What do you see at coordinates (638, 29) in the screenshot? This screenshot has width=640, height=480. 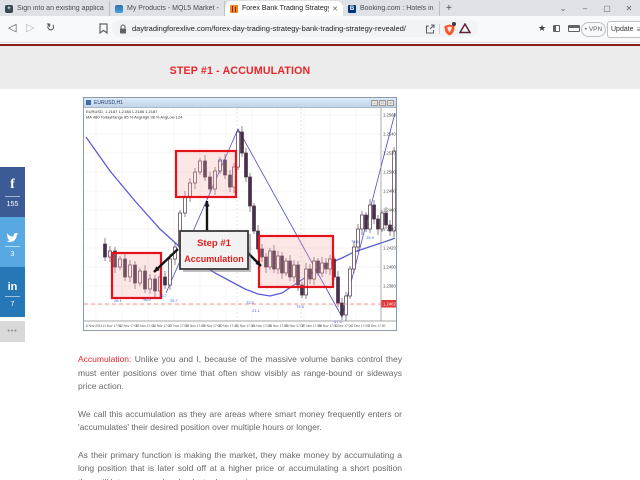 I see `menu-icon: ≡` at bounding box center [638, 29].